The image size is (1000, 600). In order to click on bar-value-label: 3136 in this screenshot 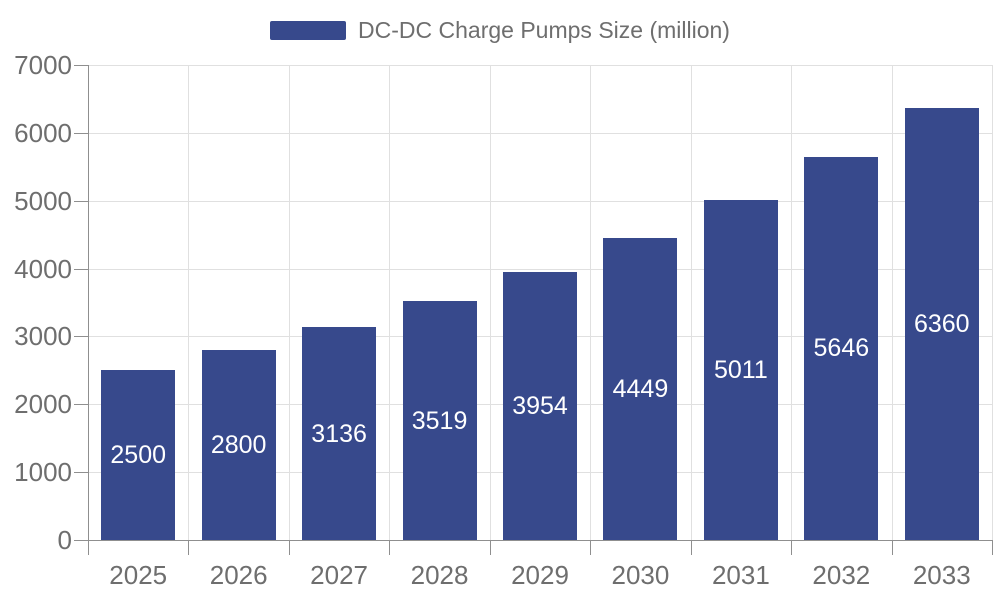, I will do `click(339, 433)`.